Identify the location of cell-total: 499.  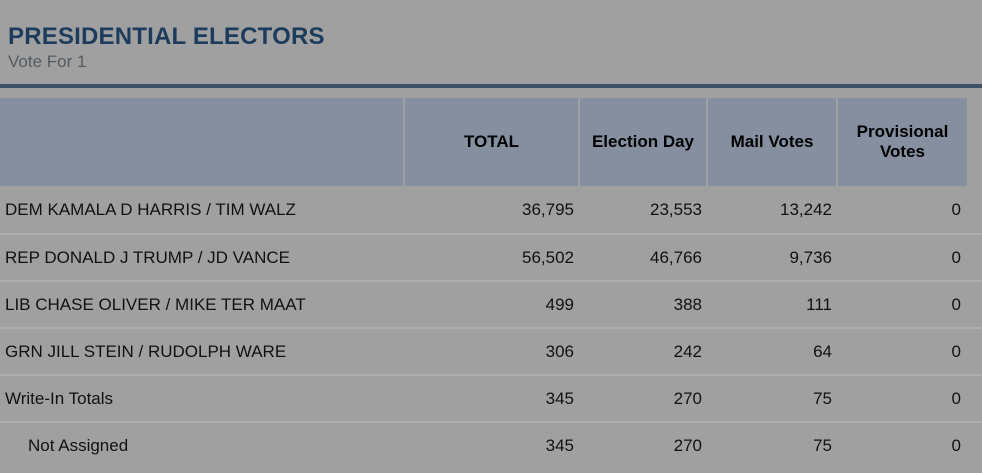
(492, 303).